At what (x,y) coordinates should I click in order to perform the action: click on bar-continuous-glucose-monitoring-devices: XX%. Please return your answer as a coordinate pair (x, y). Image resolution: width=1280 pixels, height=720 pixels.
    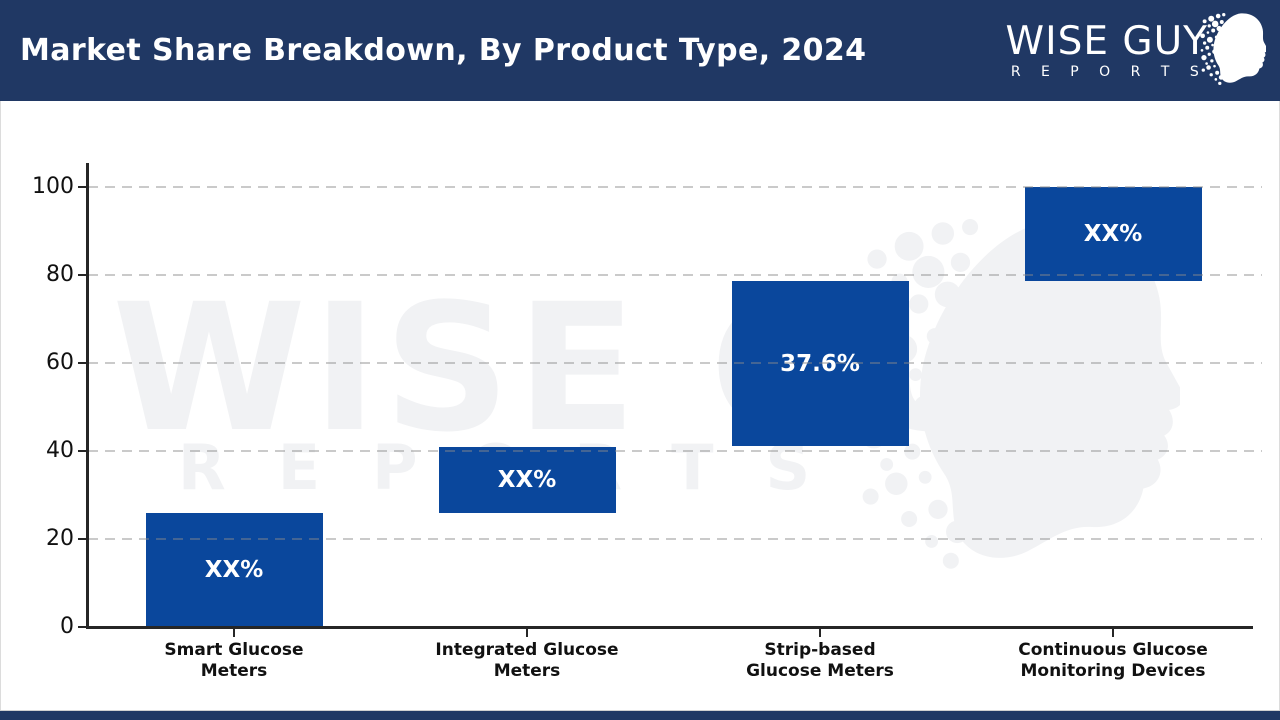
    Looking at the image, I should click on (1113, 234).